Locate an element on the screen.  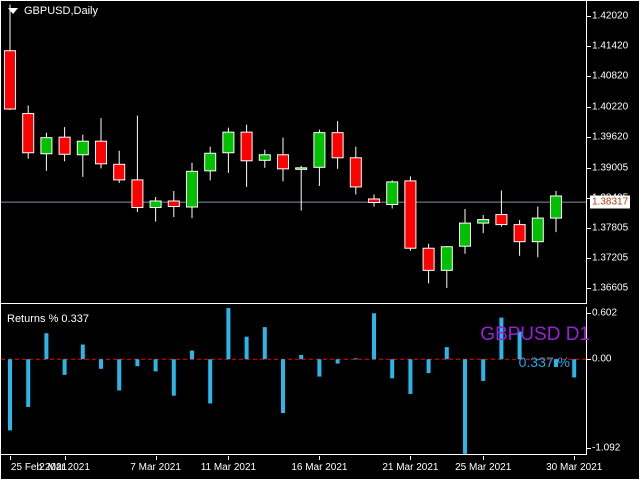
price-tick-label: 1.41420 is located at coordinates (610, 46).